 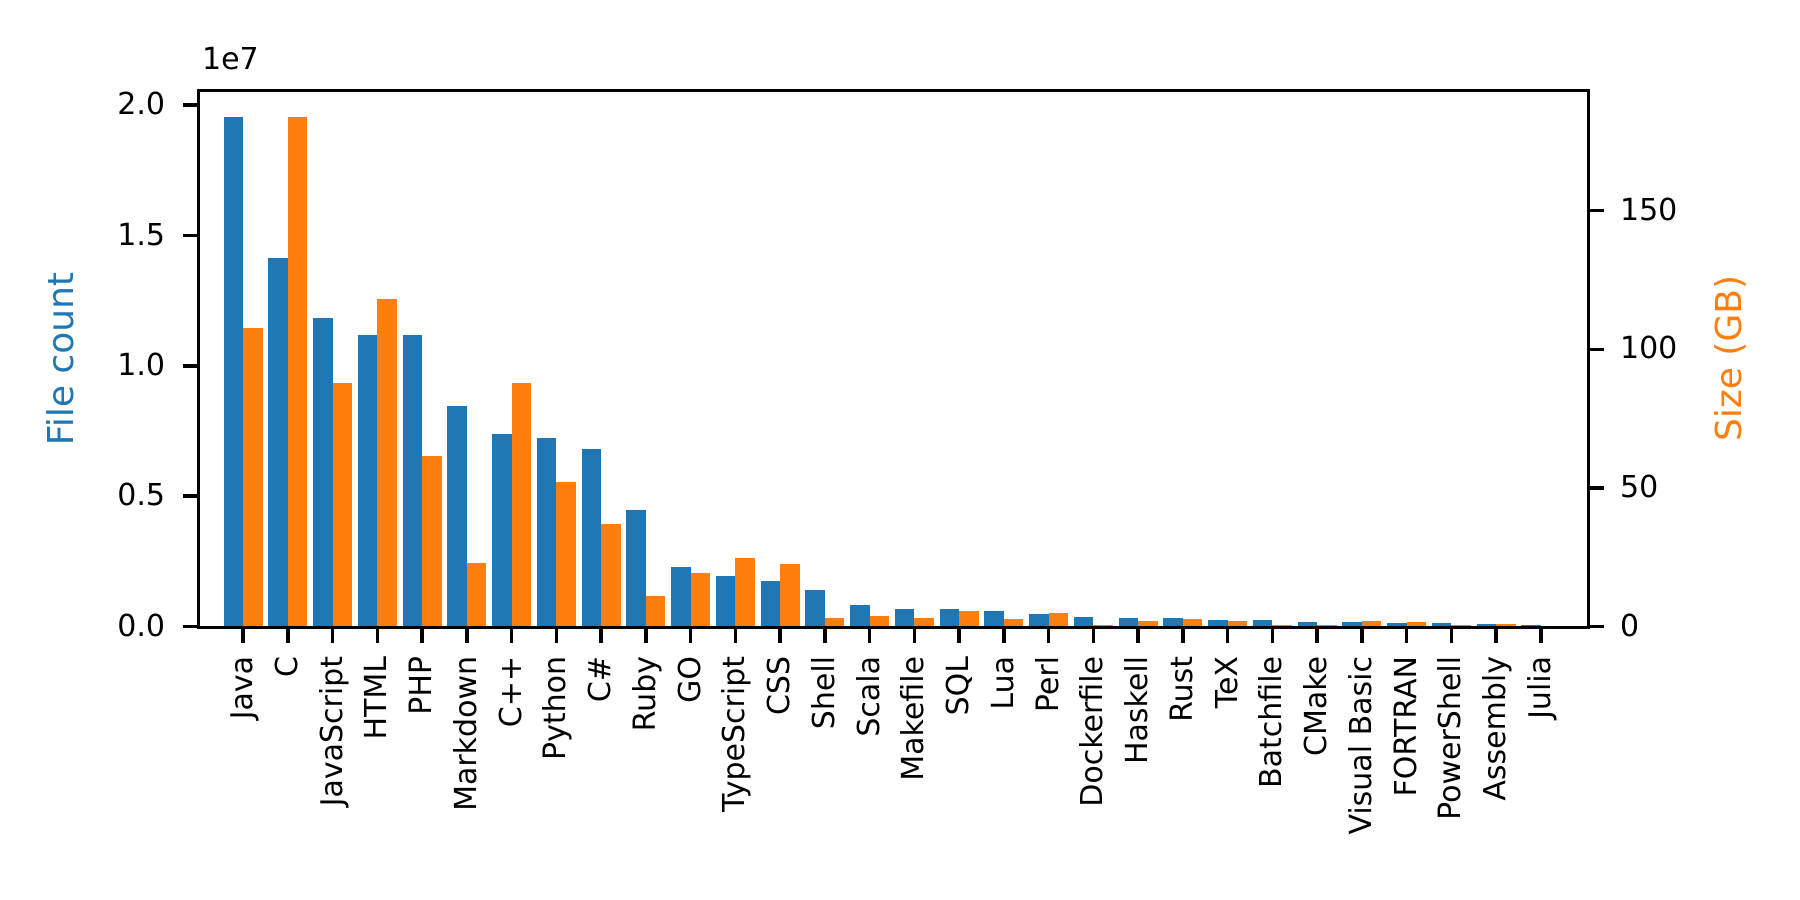 I want to click on bar-file-count-perl, so click(x=1039, y=620).